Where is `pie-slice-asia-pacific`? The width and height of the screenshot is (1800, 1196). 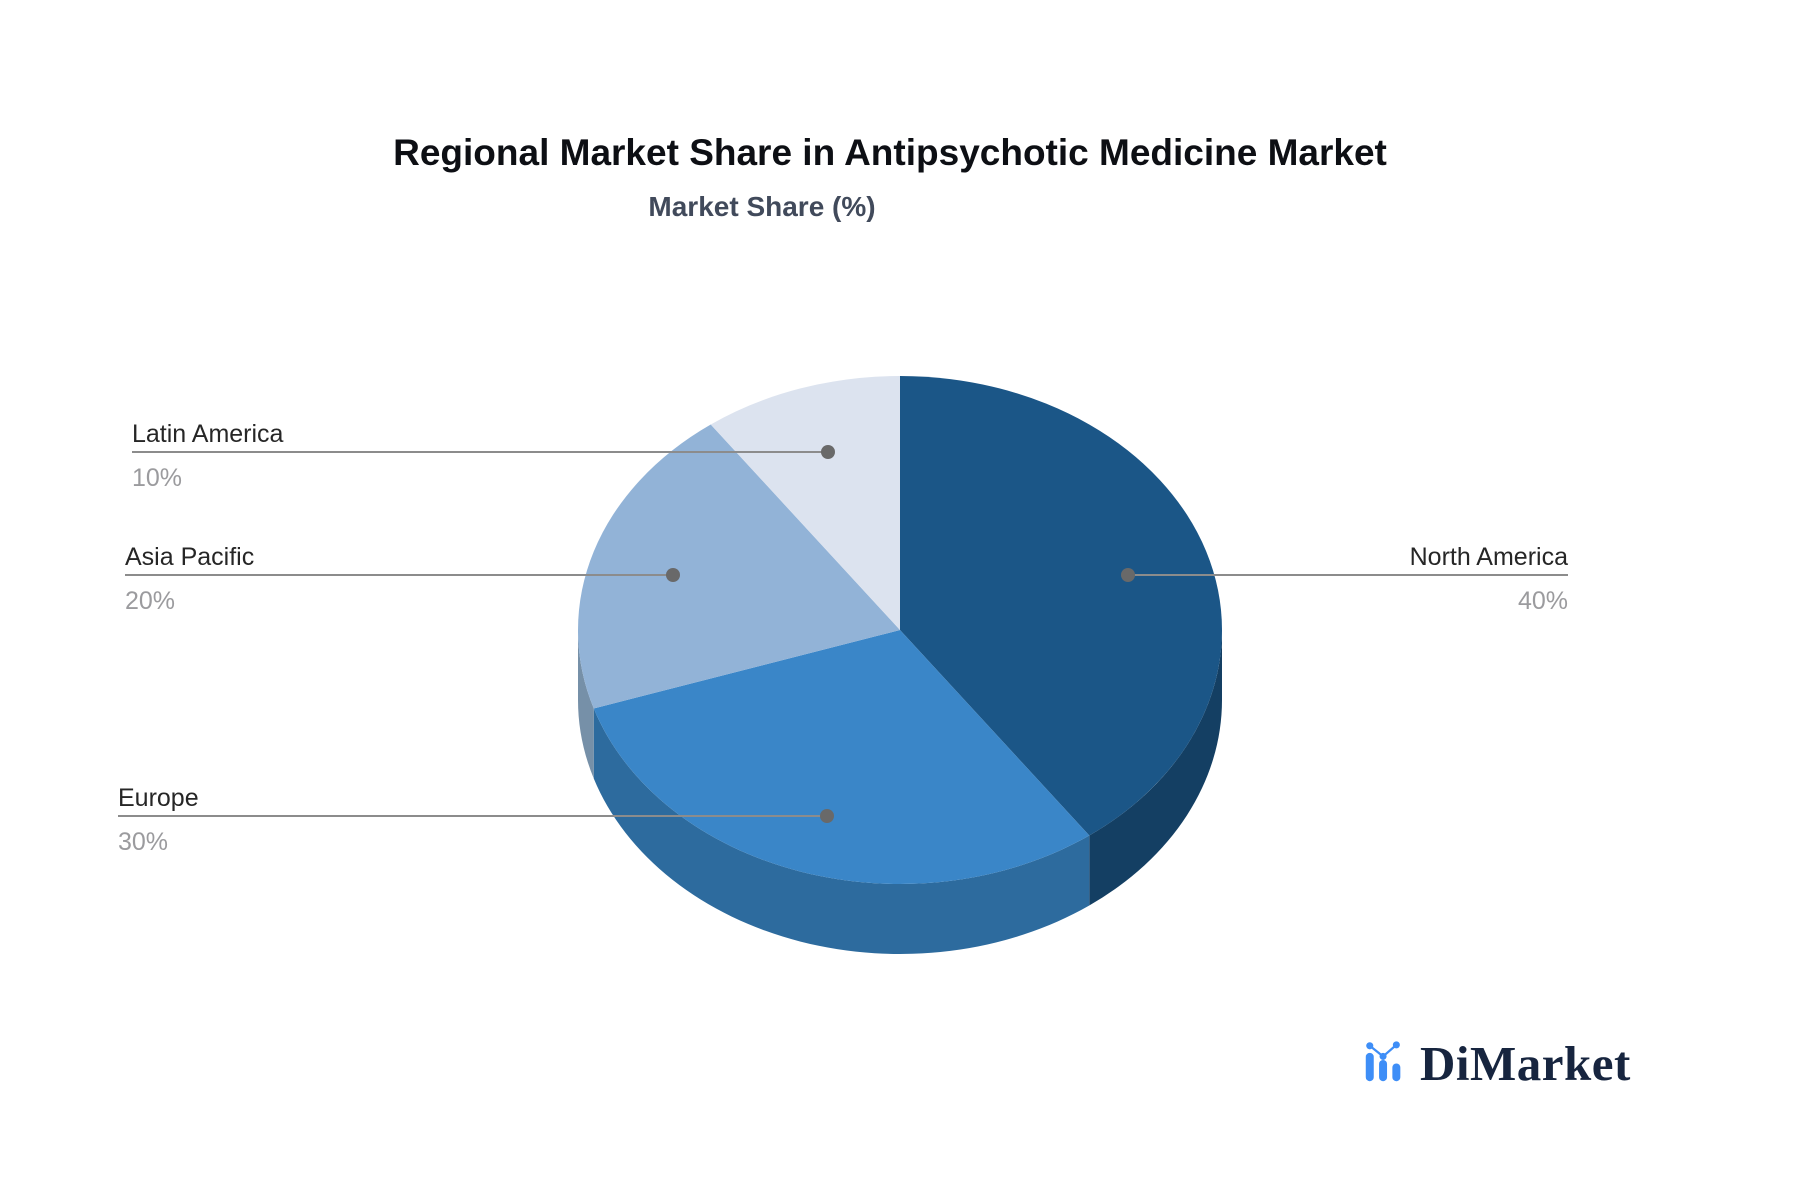 pie-slice-asia-pacific is located at coordinates (739, 566).